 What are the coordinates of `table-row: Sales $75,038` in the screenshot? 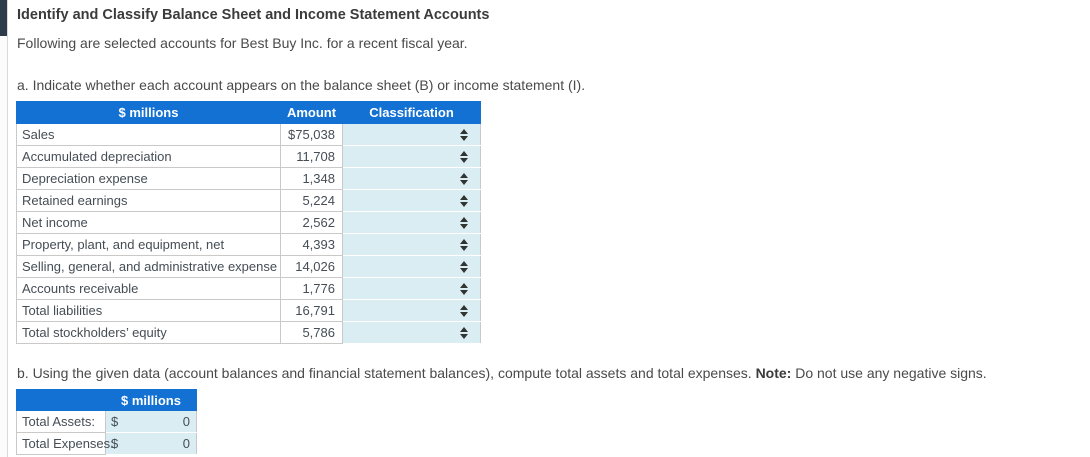 It's located at (248, 134).